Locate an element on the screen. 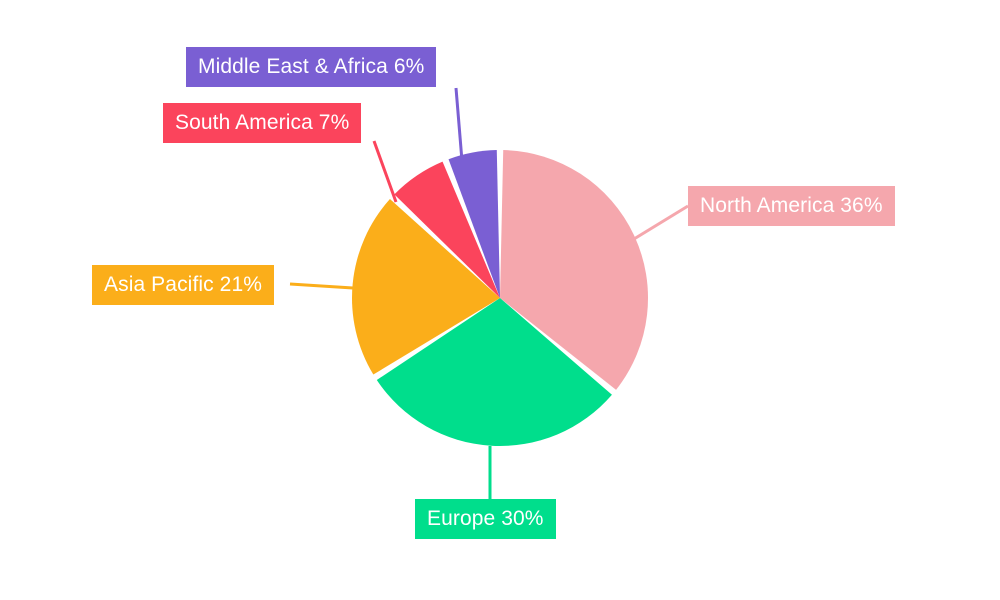  pie-slices-group is located at coordinates (500, 298).